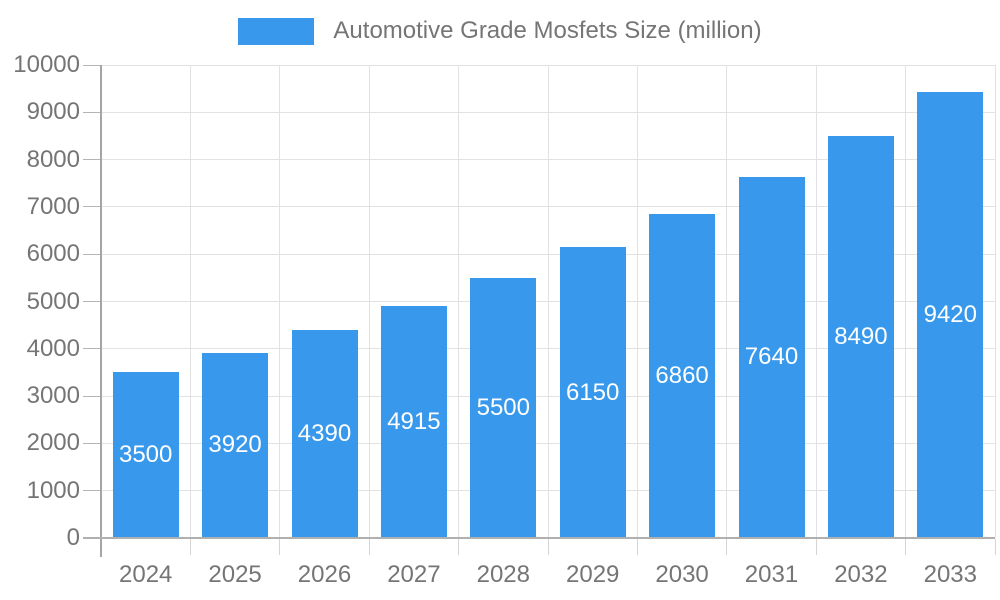 Image resolution: width=1000 pixels, height=600 pixels. I want to click on bar-2029: 6150, so click(592, 392).